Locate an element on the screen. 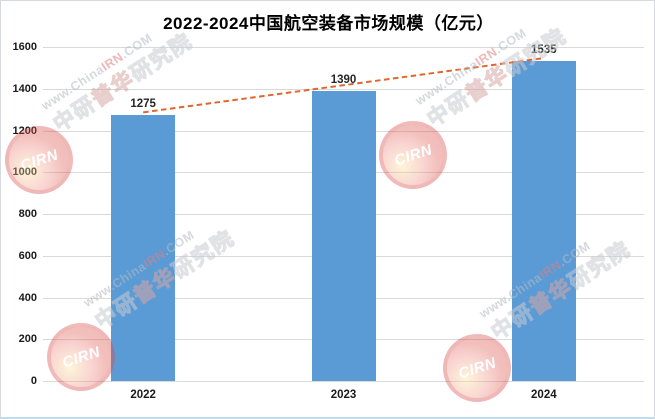 The height and width of the screenshot is (419, 655). data-label-2022: 1275 is located at coordinates (143, 103).